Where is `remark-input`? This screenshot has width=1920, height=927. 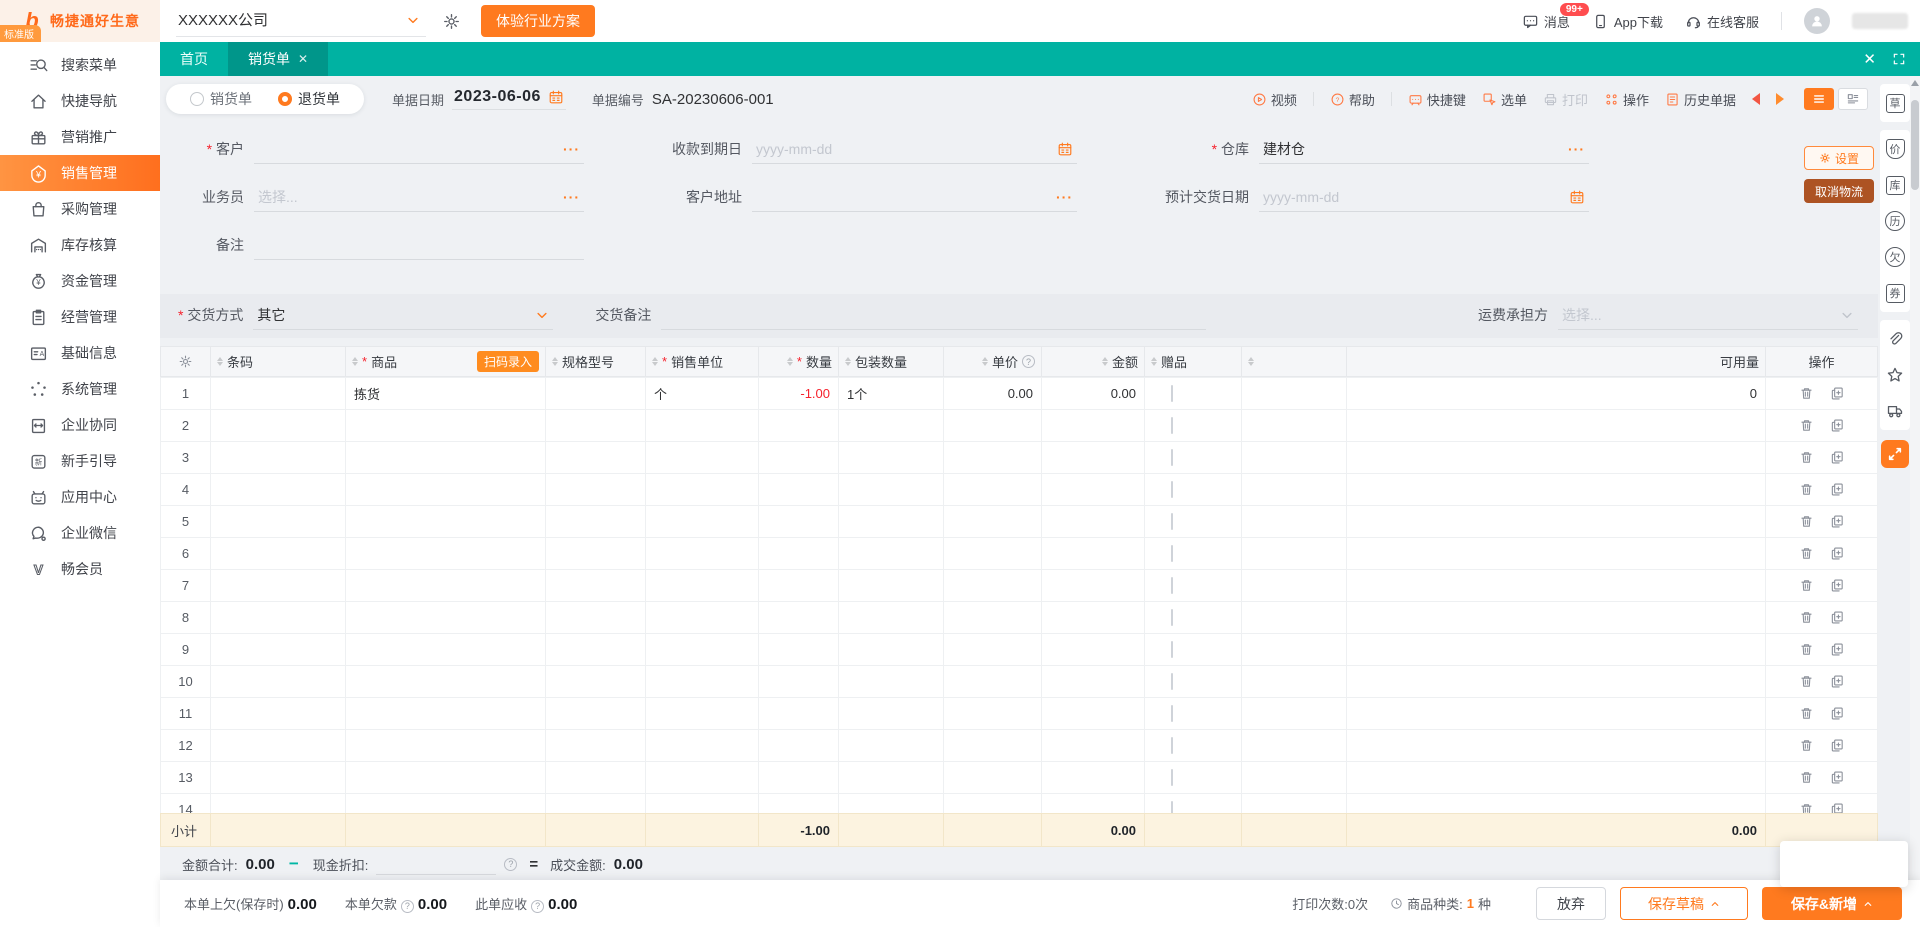 remark-input is located at coordinates (419, 246).